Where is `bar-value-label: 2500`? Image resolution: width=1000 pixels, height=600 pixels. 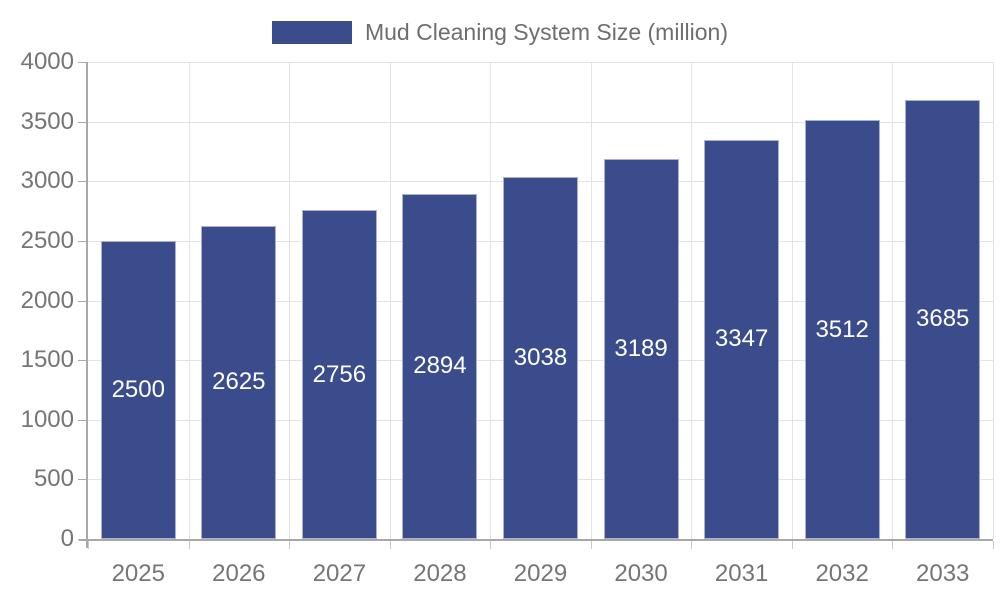 bar-value-label: 2500 is located at coordinates (138, 389).